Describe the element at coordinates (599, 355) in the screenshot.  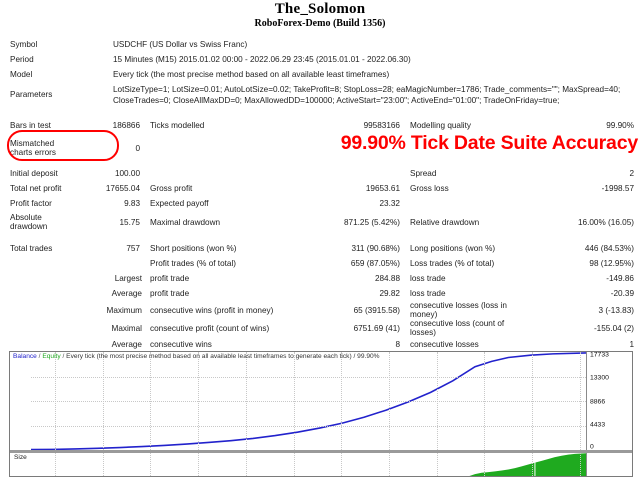
I see `y-tick-label: 17733` at that location.